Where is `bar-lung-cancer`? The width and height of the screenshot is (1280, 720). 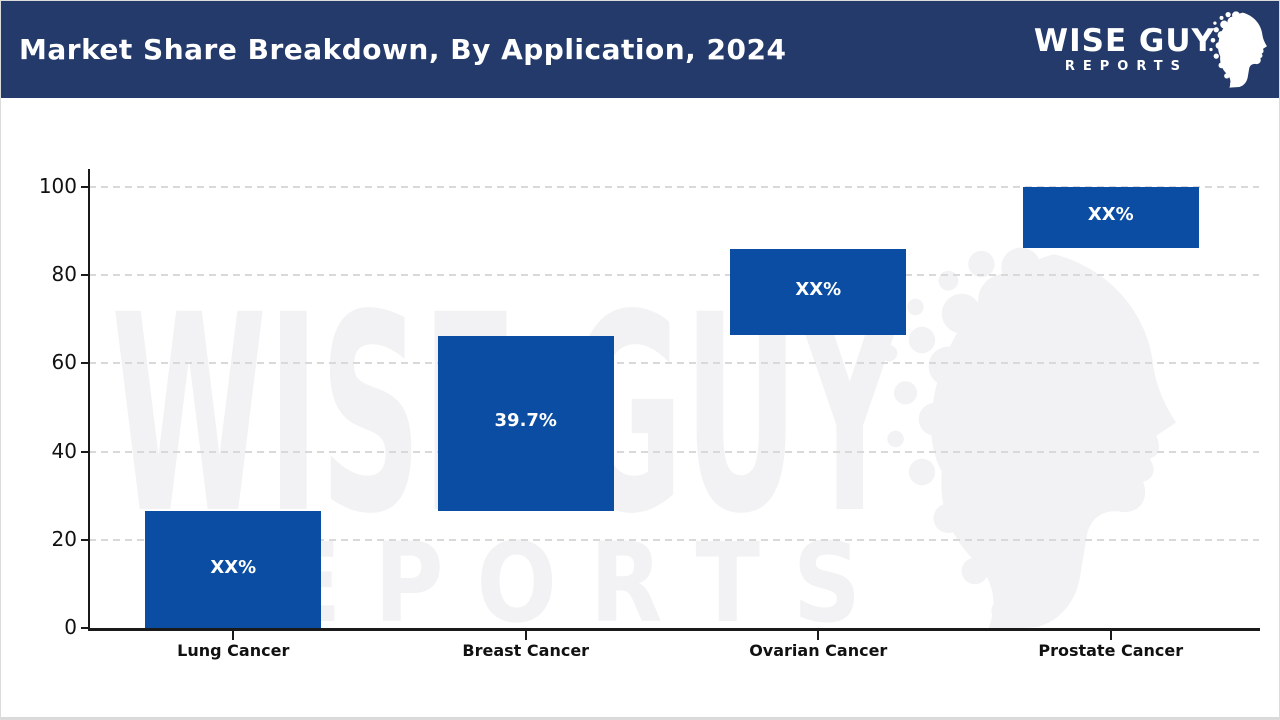 bar-lung-cancer is located at coordinates (233, 569).